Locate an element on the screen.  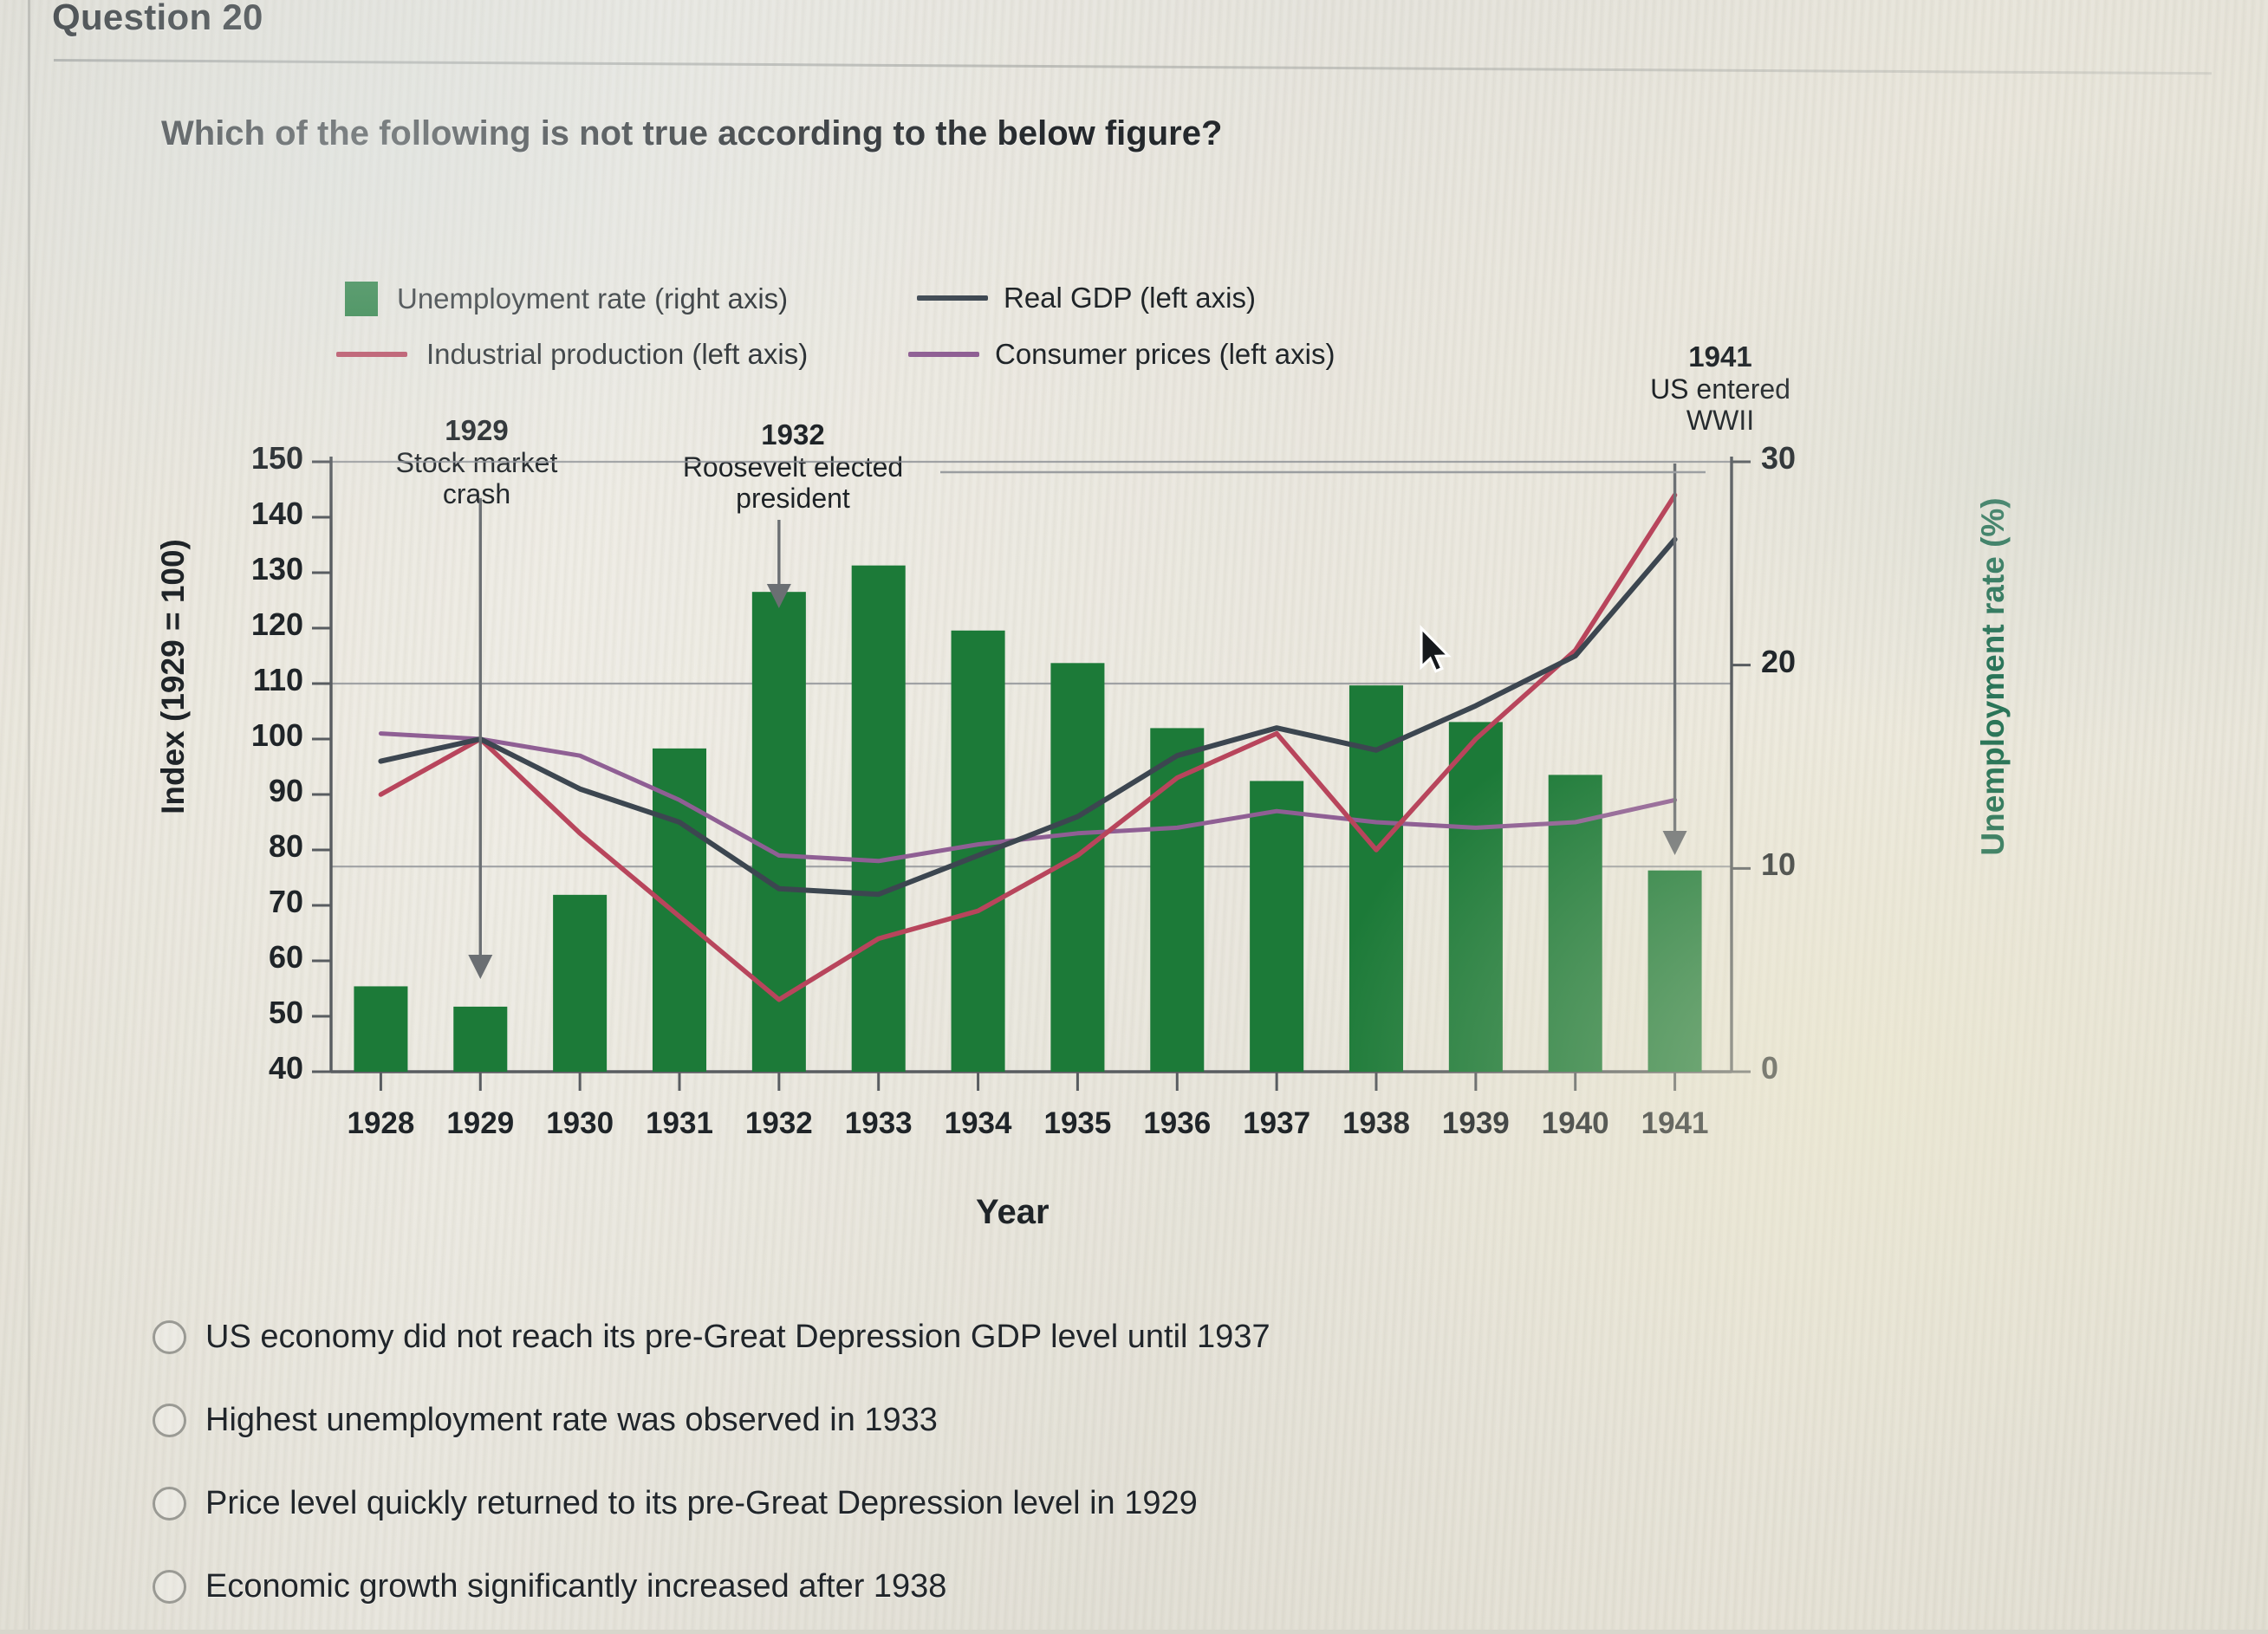
x-tick-label: 1941 is located at coordinates (1675, 1123).